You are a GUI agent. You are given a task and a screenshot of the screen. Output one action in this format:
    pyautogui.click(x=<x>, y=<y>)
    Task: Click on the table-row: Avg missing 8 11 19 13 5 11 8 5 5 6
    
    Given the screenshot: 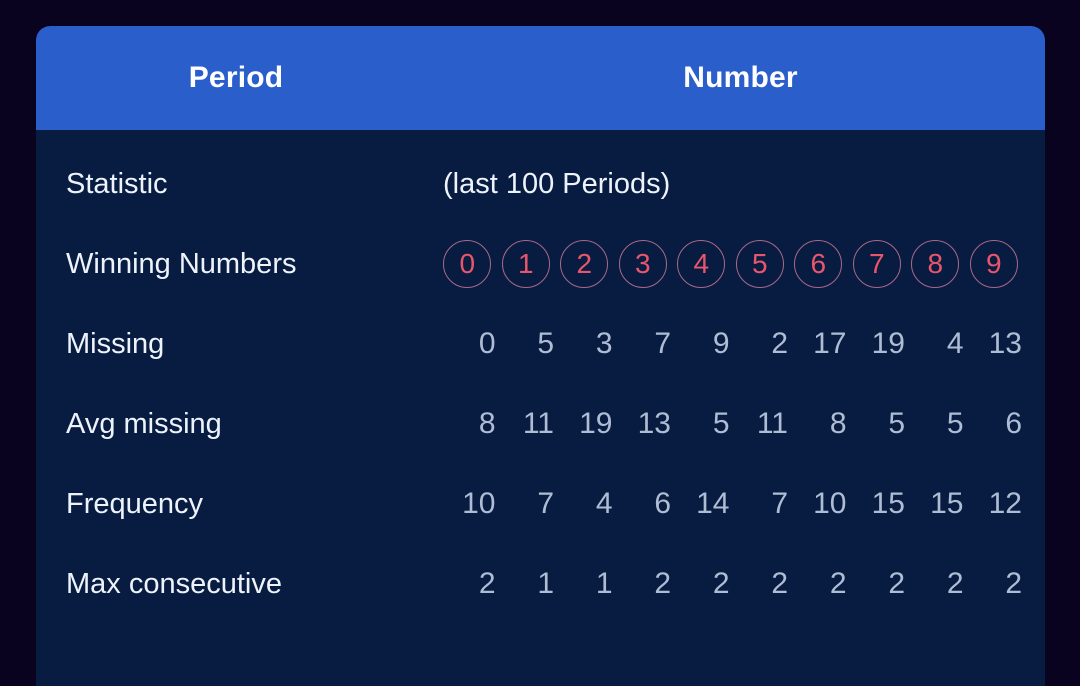 What is the action you would take?
    pyautogui.click(x=540, y=424)
    